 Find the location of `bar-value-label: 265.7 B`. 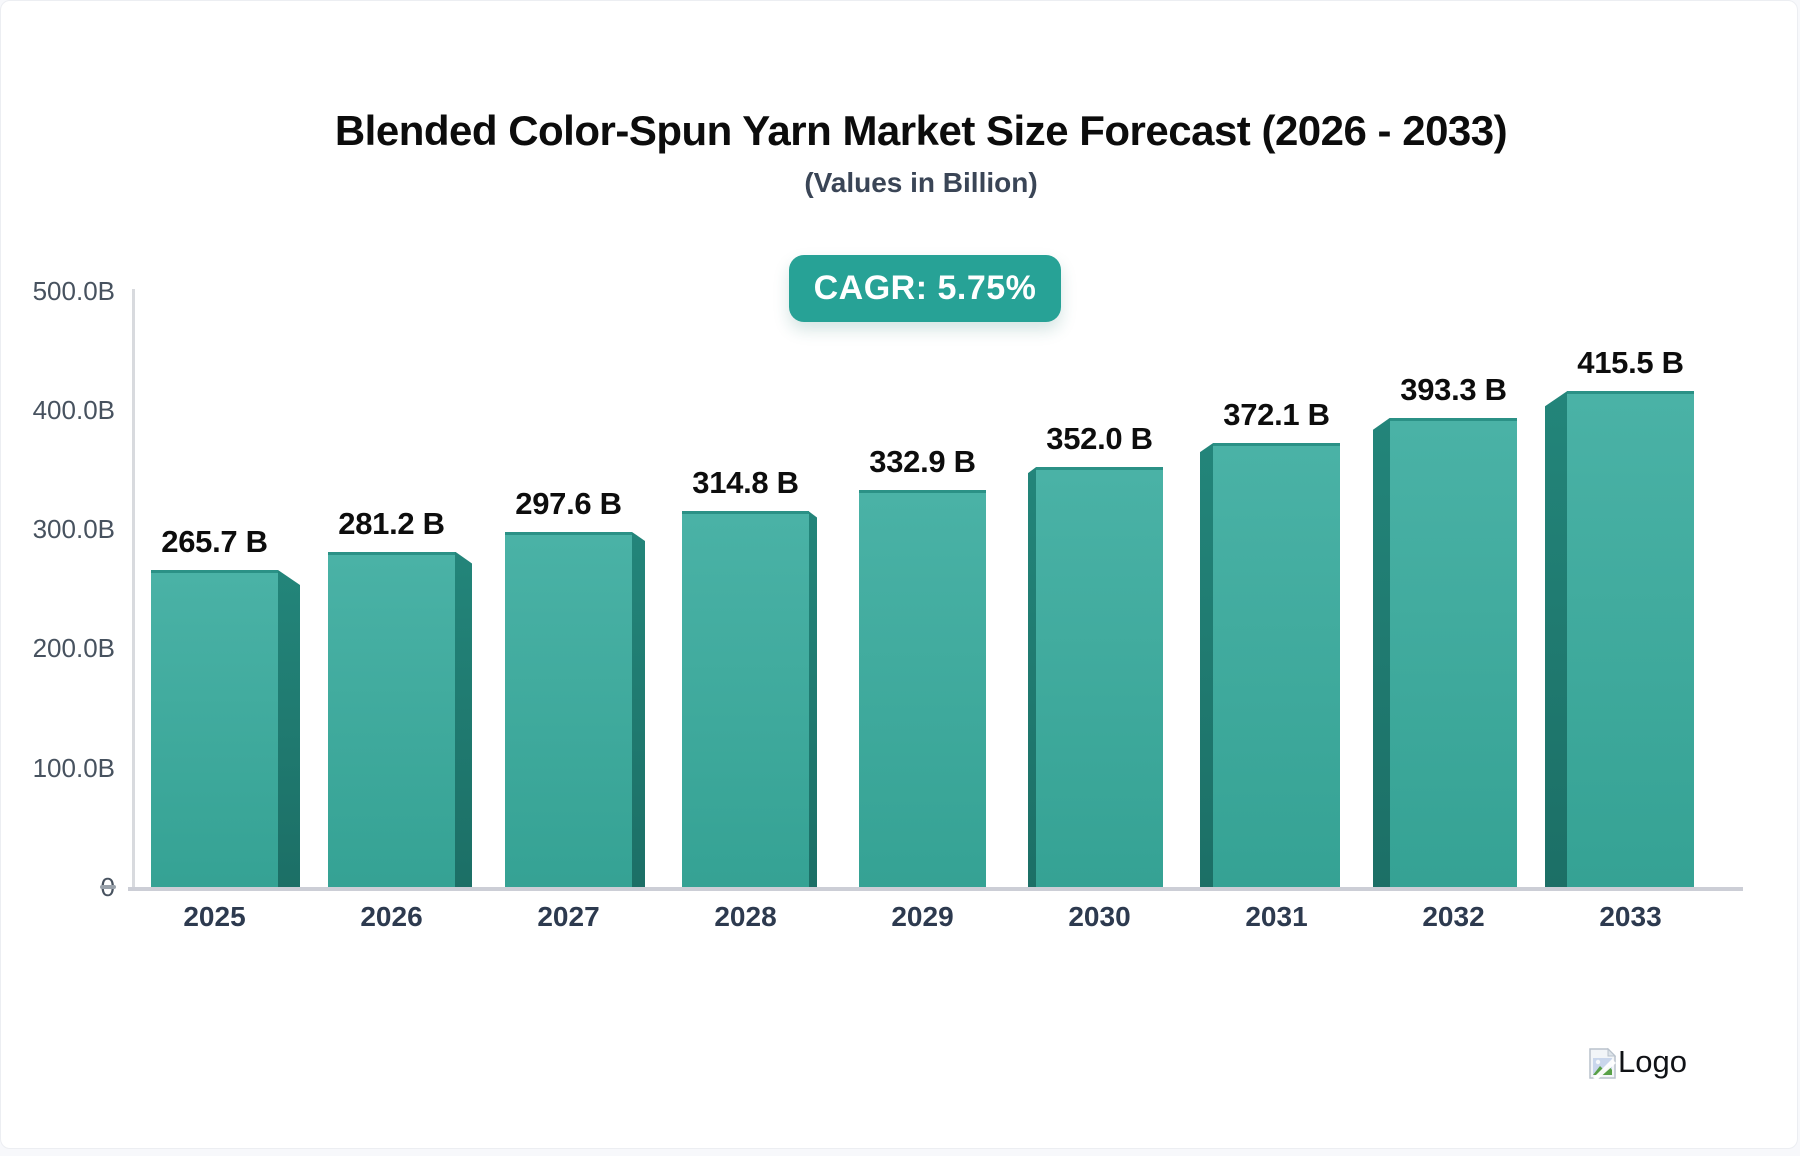

bar-value-label: 265.7 B is located at coordinates (214, 542).